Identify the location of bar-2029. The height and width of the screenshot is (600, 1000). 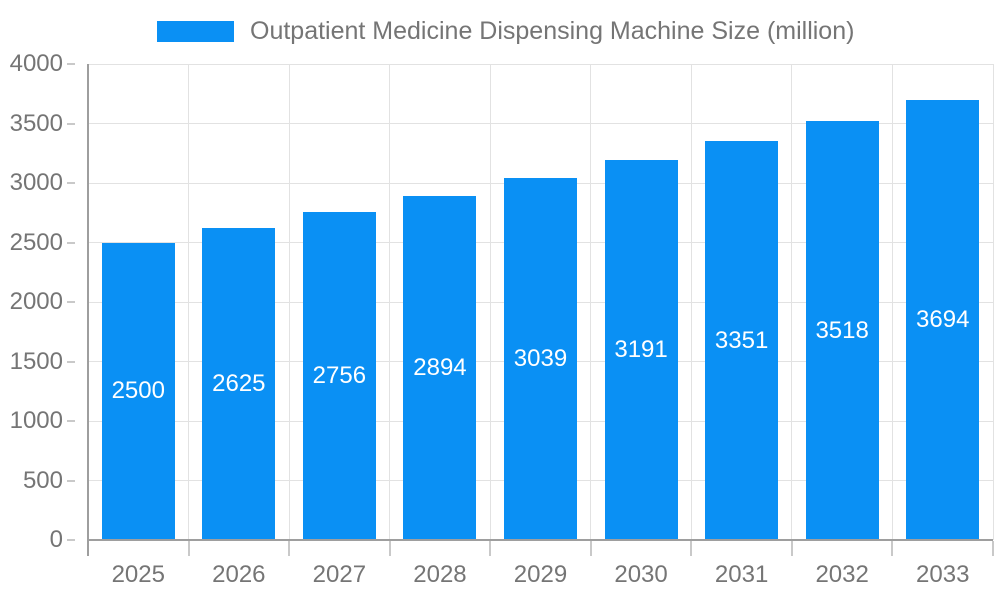
(540, 359).